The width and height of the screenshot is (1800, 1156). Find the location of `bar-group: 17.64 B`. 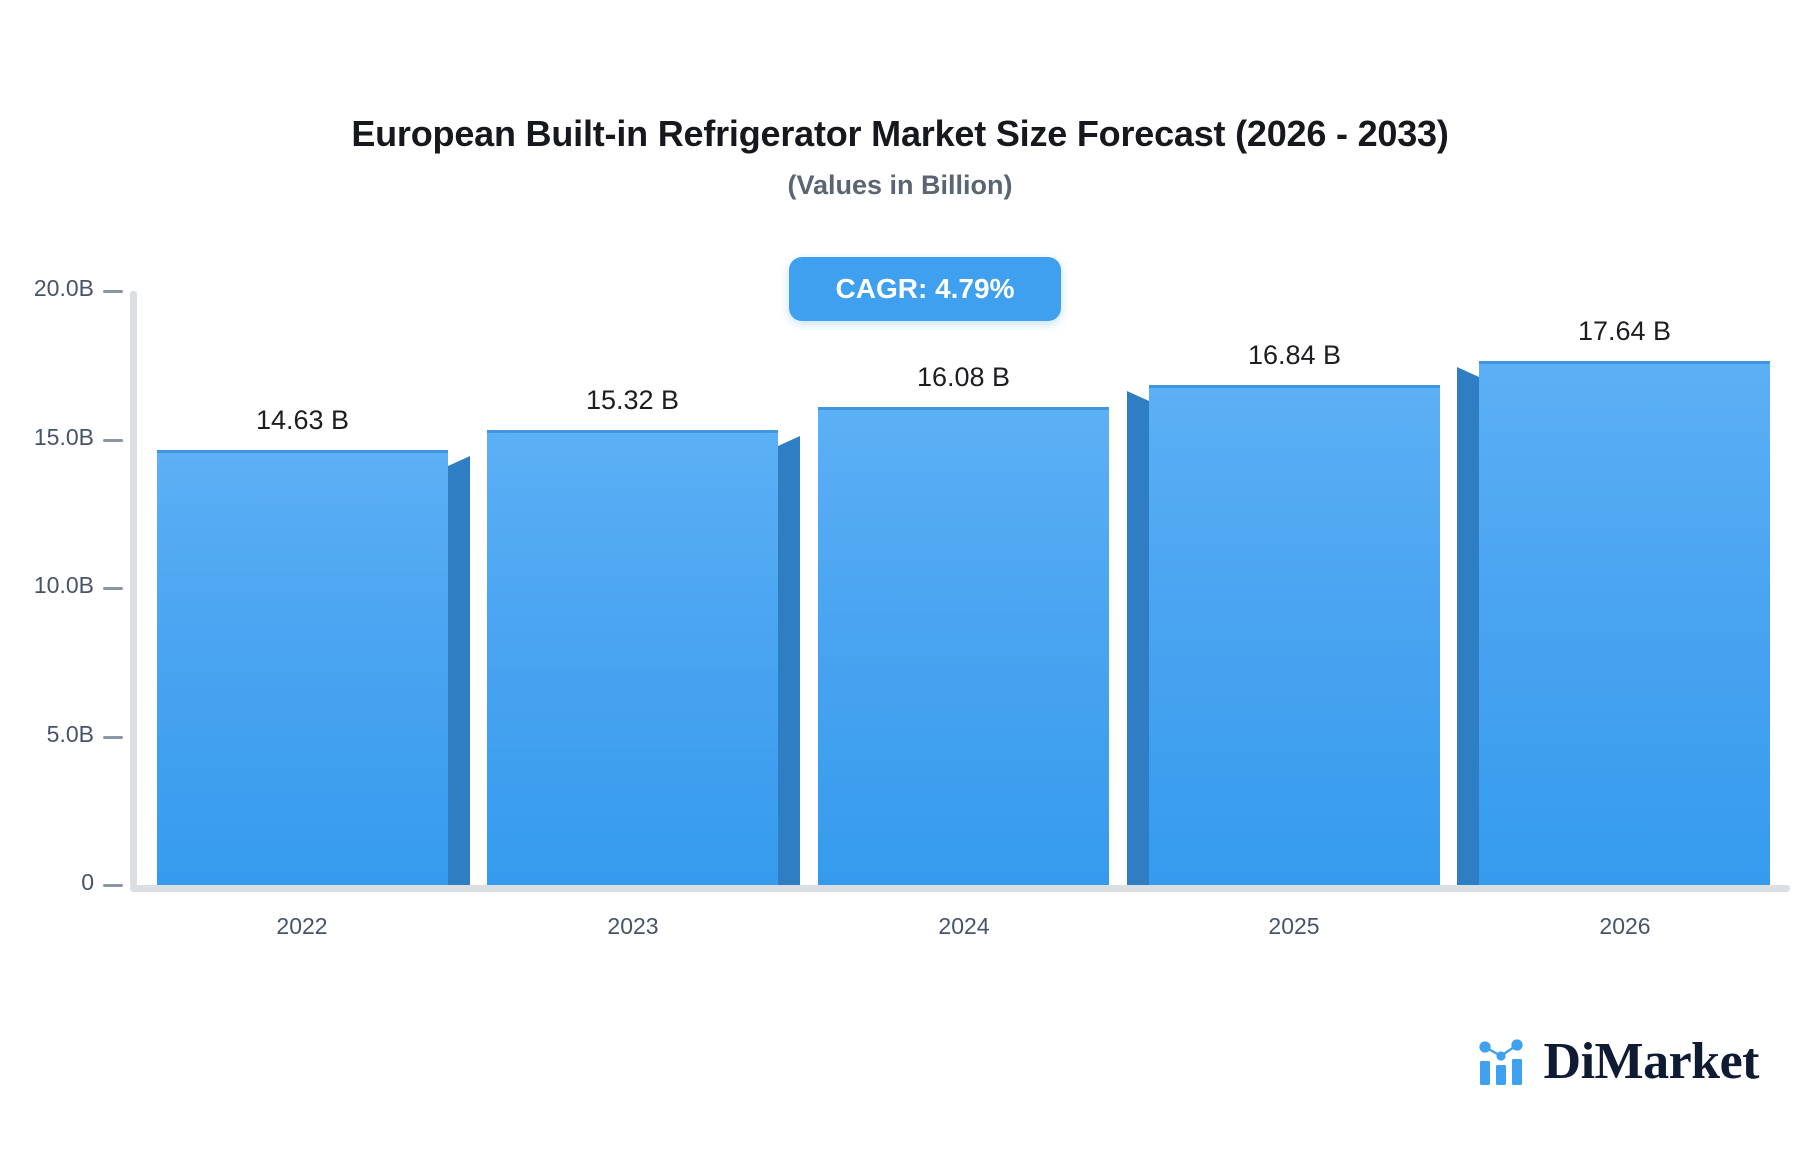

bar-group: 17.64 B is located at coordinates (1613, 600).